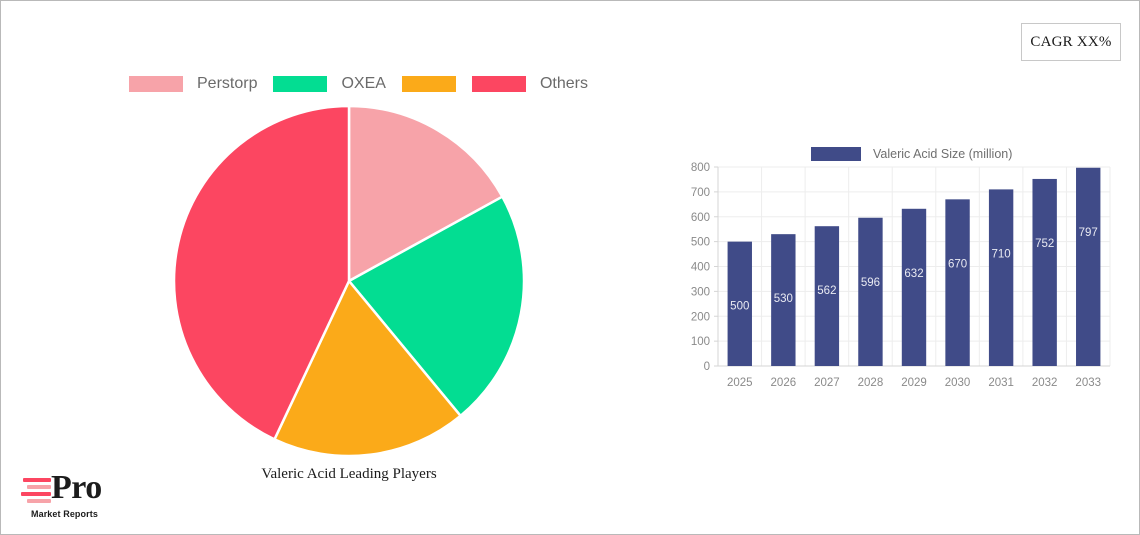 The height and width of the screenshot is (535, 1140). Describe the element at coordinates (1001, 383) in the screenshot. I see `x-tick-label: 2031` at that location.